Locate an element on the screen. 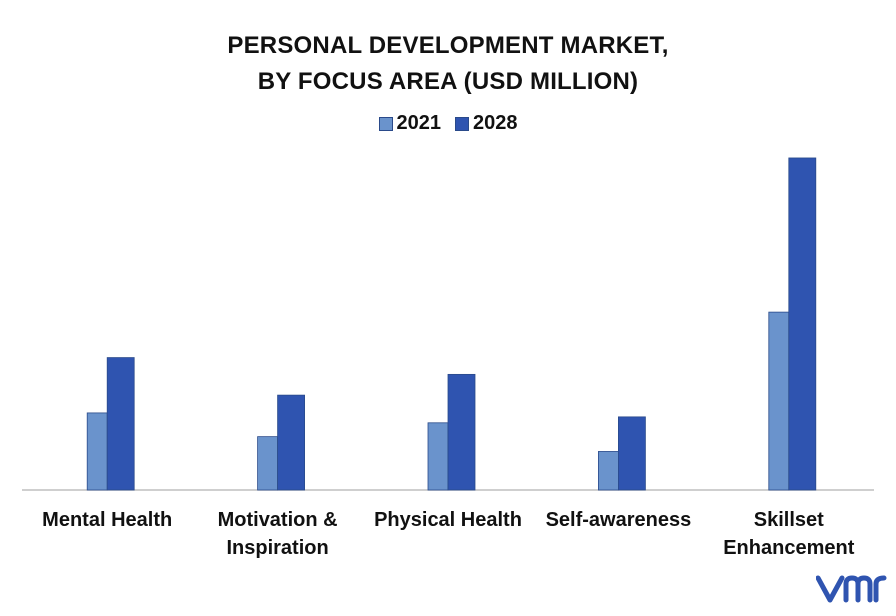  legend-item-2028: 2028 is located at coordinates (486, 123).